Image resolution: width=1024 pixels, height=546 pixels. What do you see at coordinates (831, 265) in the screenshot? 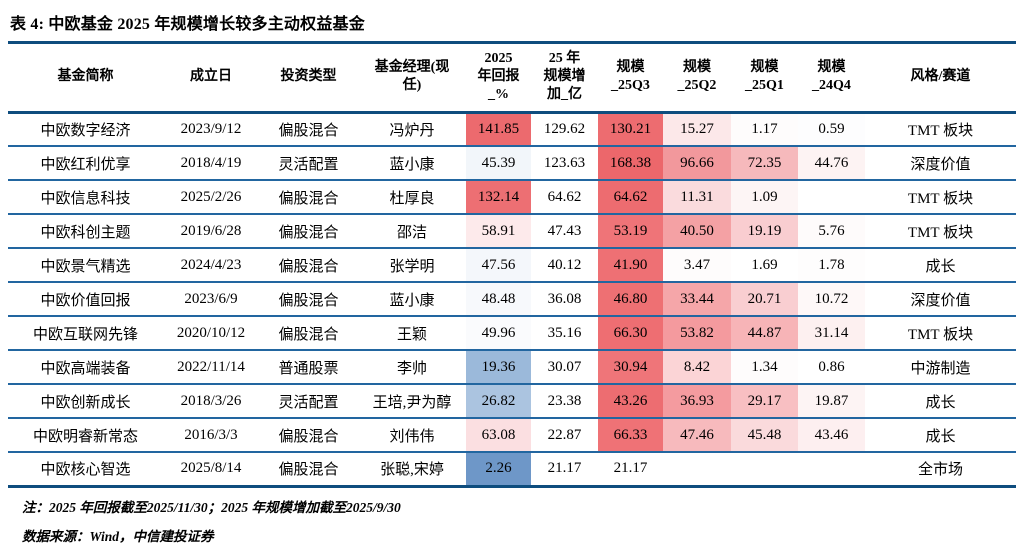
I see `scale-24q4-cell: 1.78` at bounding box center [831, 265].